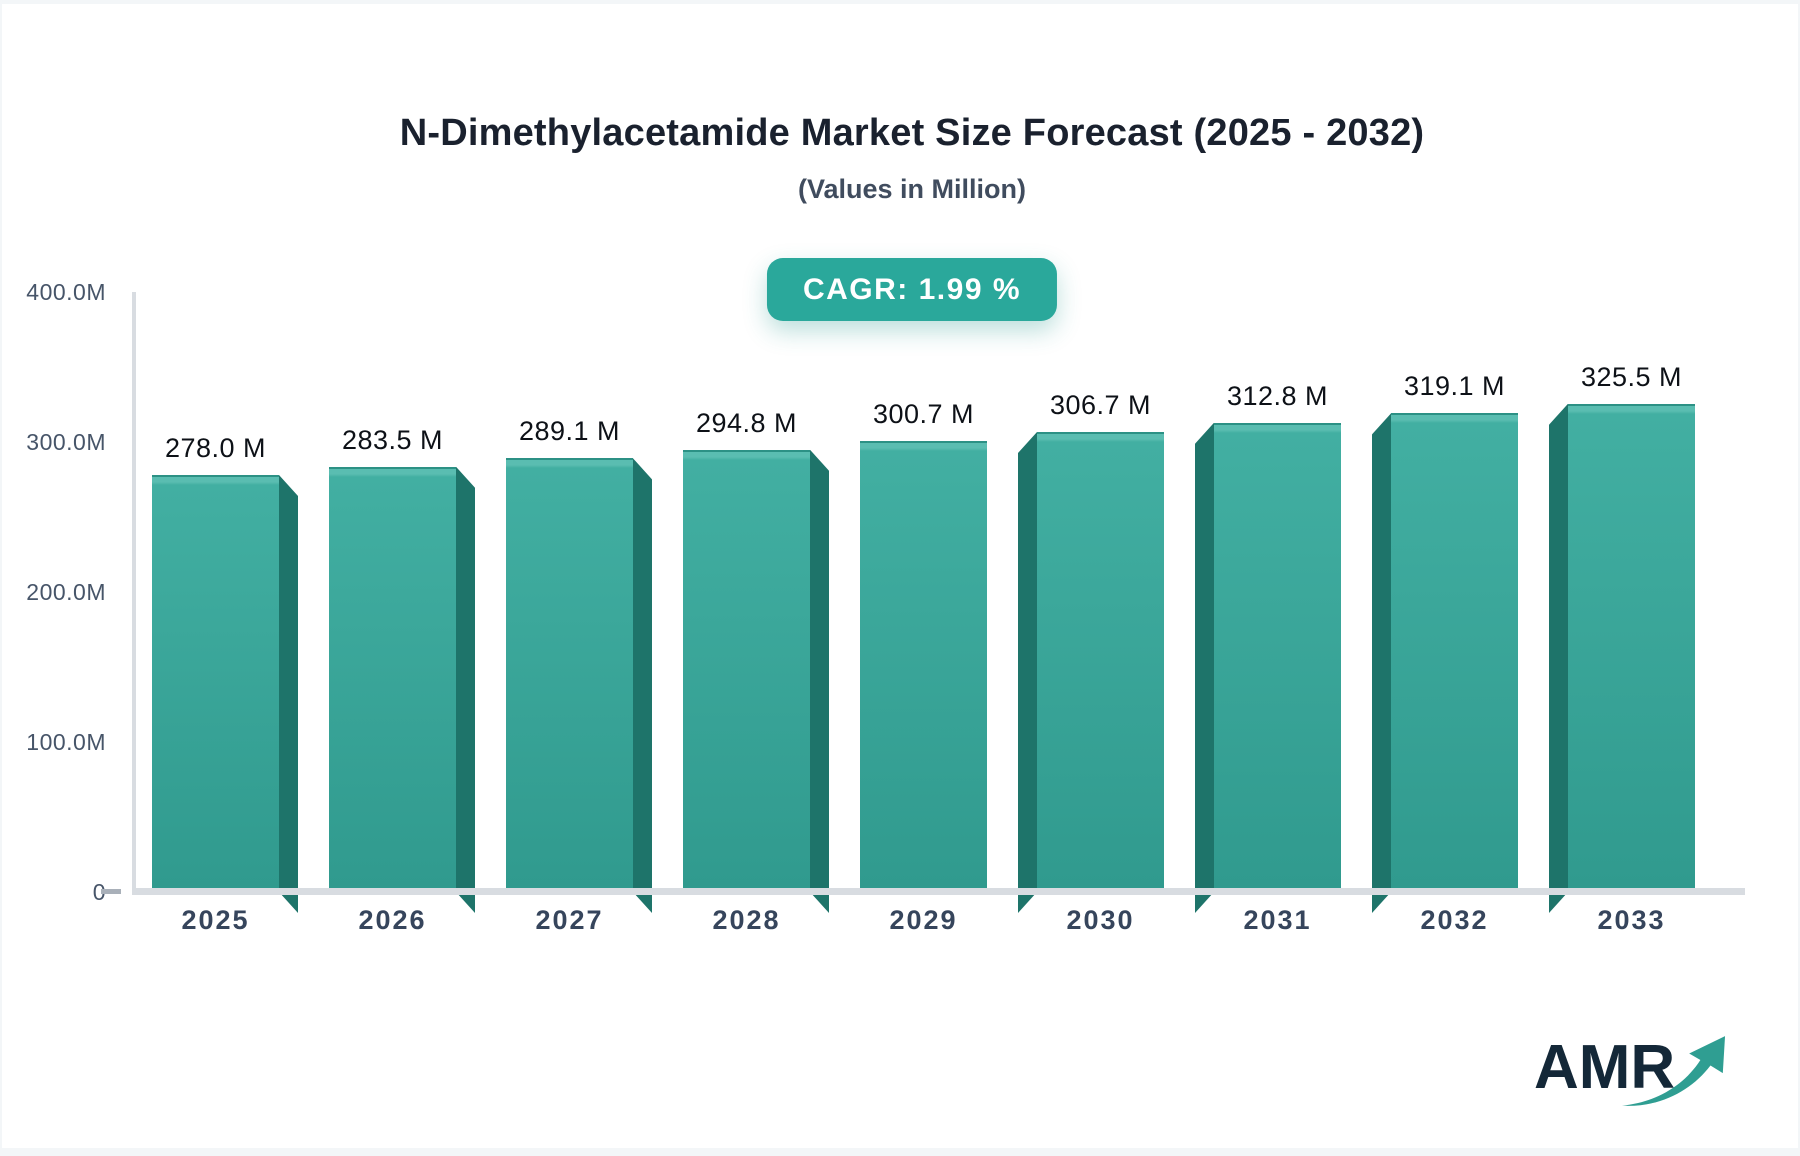 The width and height of the screenshot is (1800, 1156). I want to click on x-axis-label: 2025, so click(215, 920).